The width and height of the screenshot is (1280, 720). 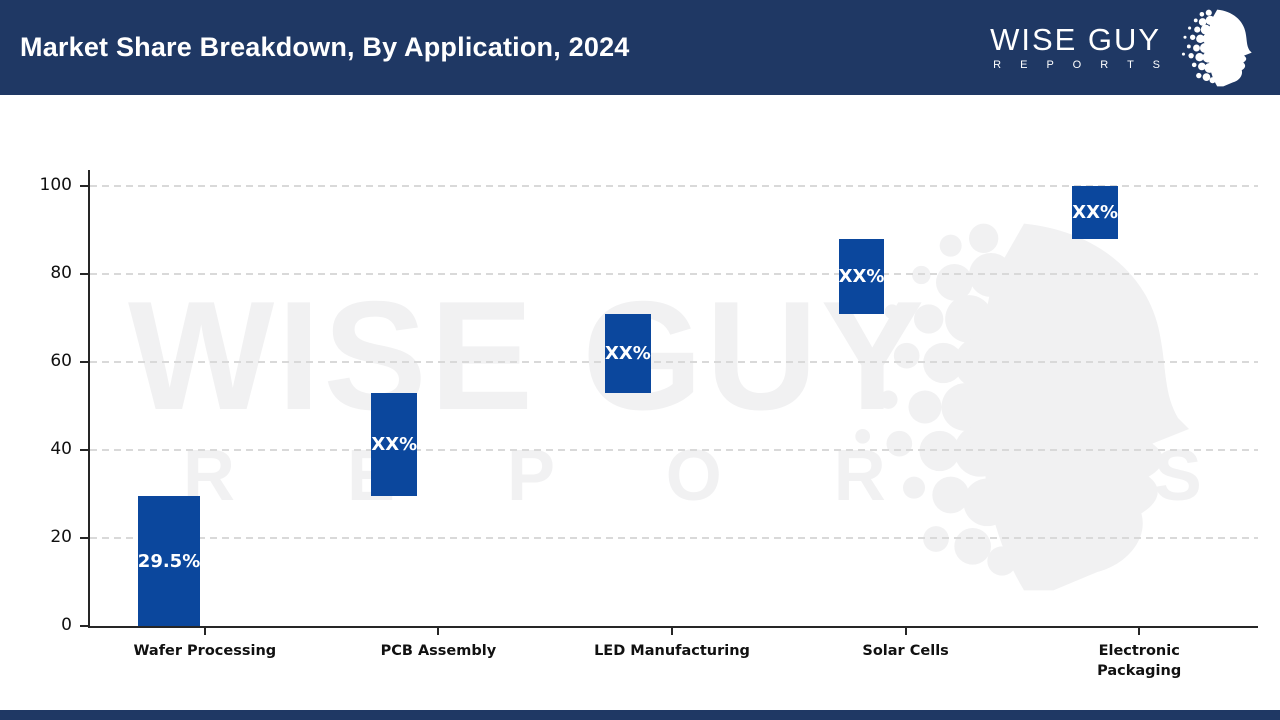 What do you see at coordinates (44, 402) in the screenshot?
I see `y-axis: 0 20 40 60 80 100` at bounding box center [44, 402].